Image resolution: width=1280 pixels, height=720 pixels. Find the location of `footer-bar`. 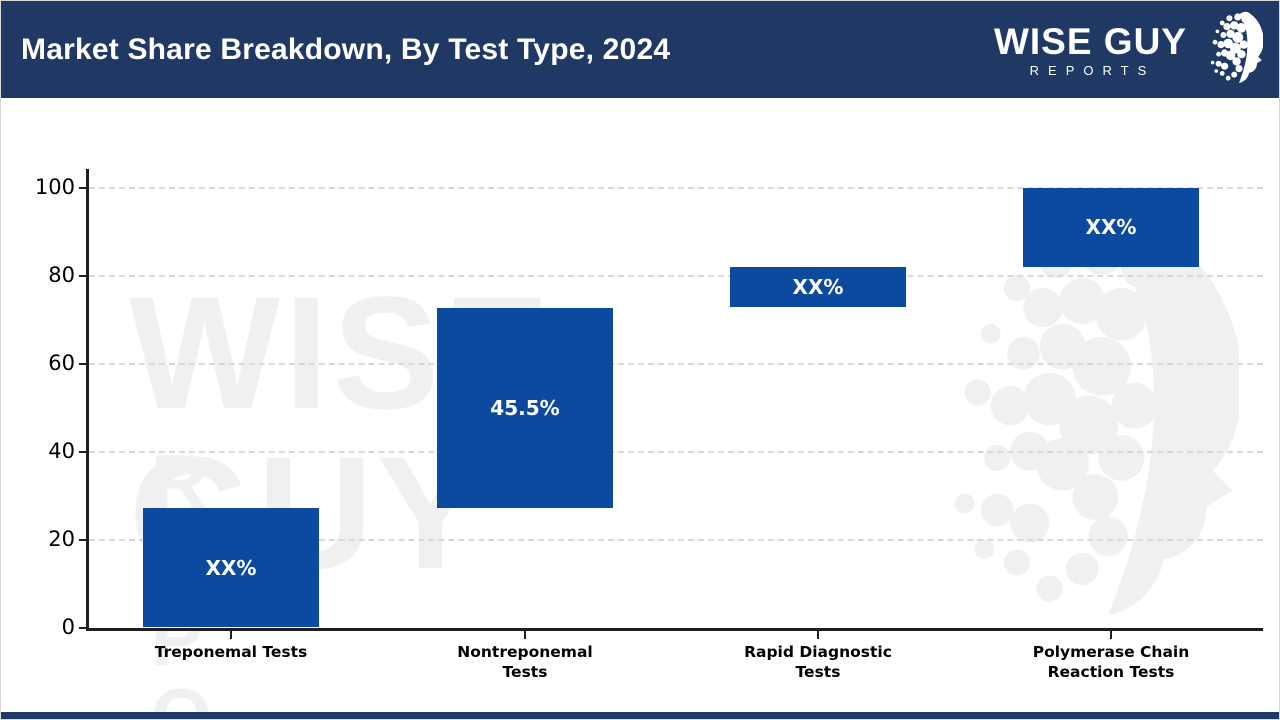

footer-bar is located at coordinates (640, 715).